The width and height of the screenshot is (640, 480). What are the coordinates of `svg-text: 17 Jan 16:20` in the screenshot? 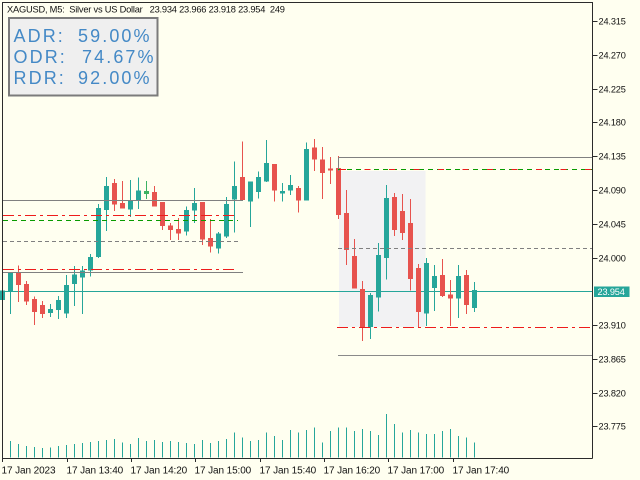 It's located at (352, 471).